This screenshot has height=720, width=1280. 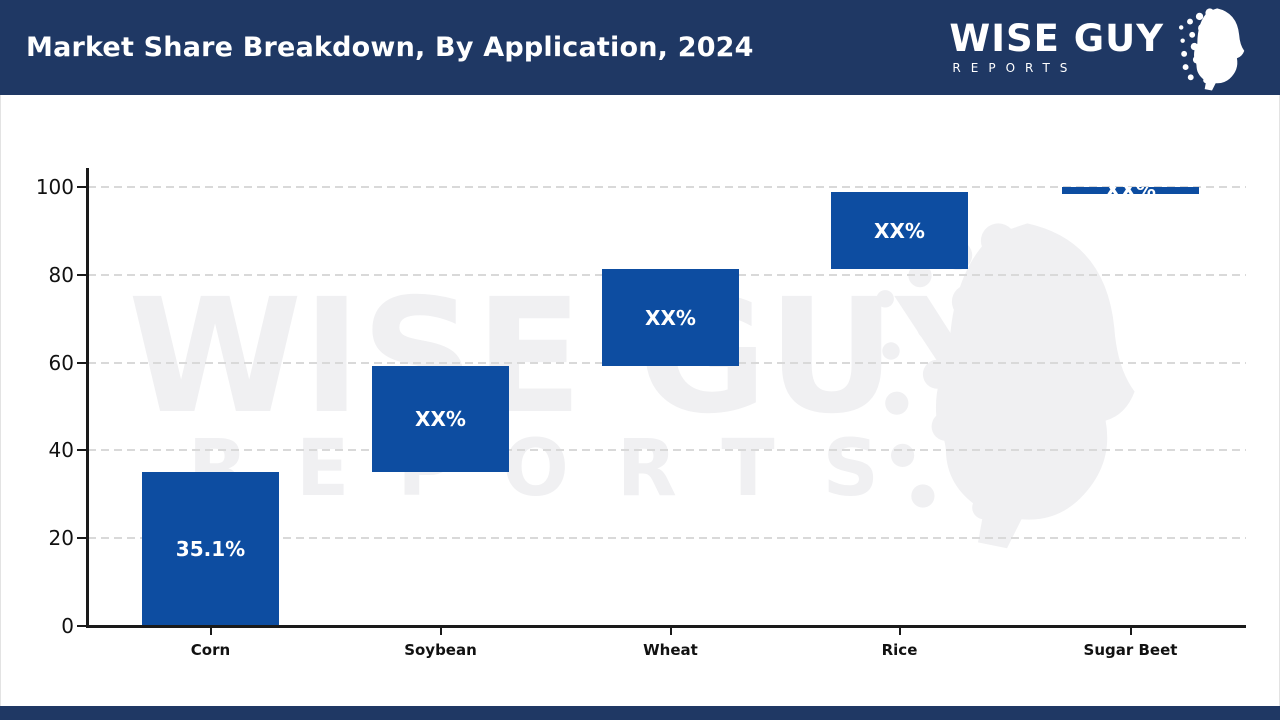 I want to click on logo-head-icon, so click(x=1212, y=49).